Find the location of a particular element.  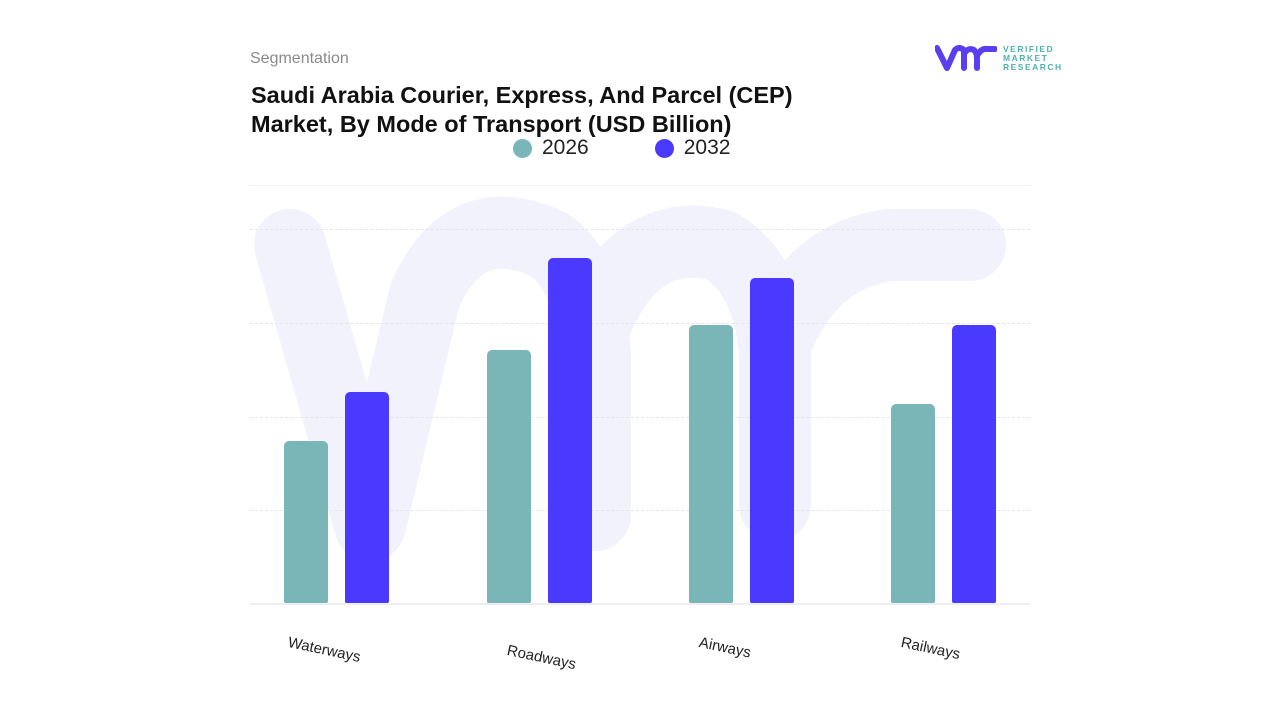

logo-text-verified: VERIFIED is located at coordinates (1029, 48).